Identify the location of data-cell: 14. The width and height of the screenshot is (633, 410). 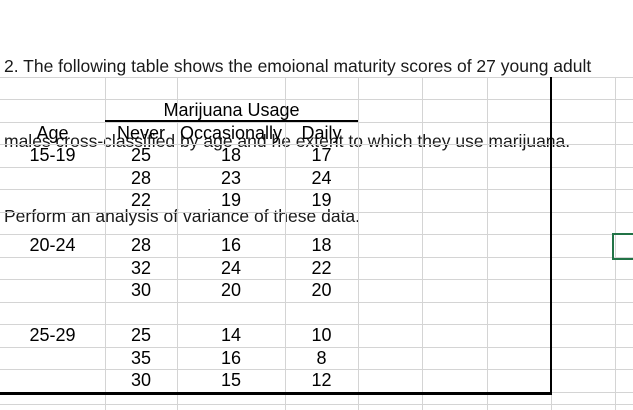
(231, 335).